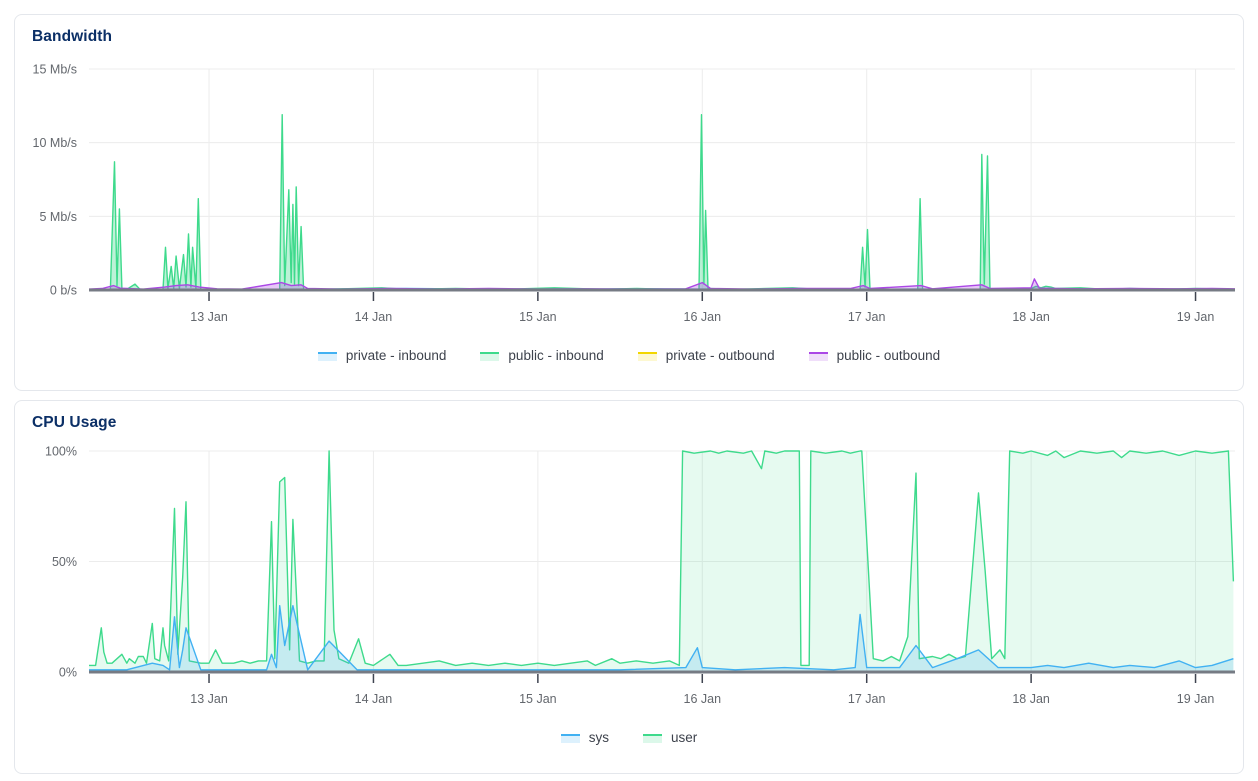 This screenshot has width=1258, height=781. Describe the element at coordinates (55, 143) in the screenshot. I see `y-axis-label: 10 Mb/s` at that location.